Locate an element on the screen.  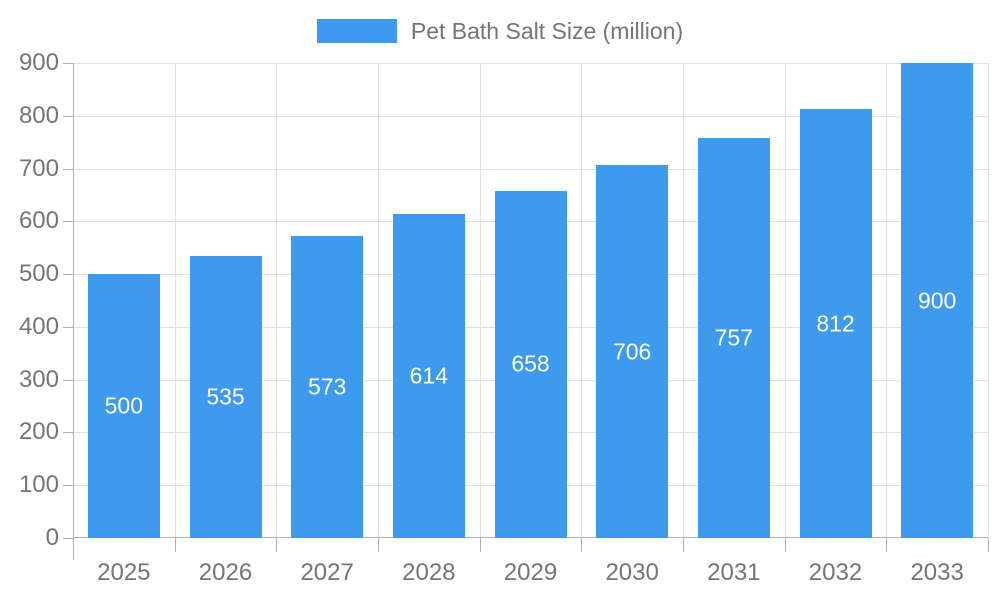
bar-value-label: 900 is located at coordinates (937, 300).